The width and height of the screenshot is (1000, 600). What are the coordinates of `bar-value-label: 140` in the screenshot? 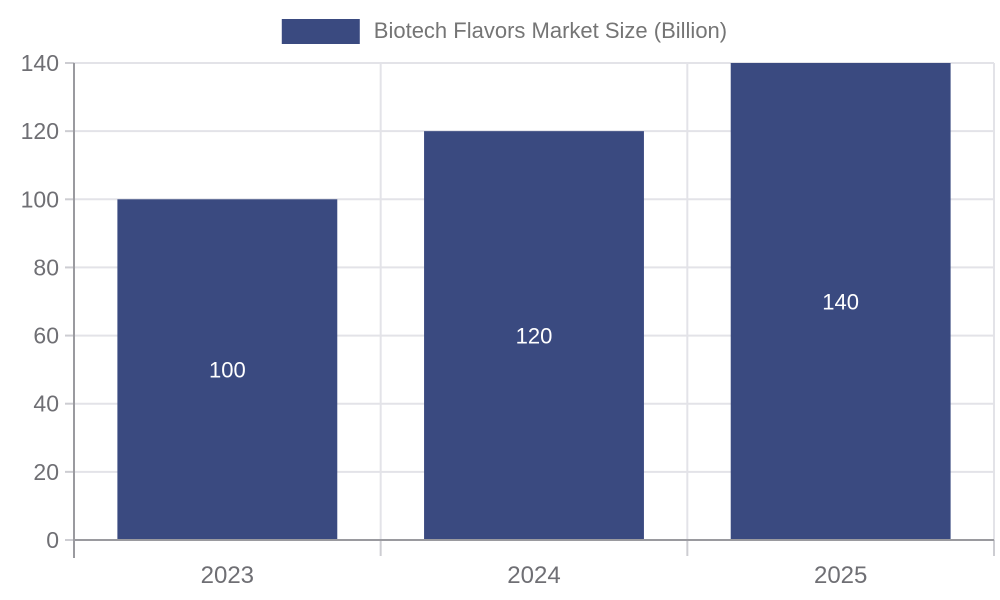 It's located at (840, 302).